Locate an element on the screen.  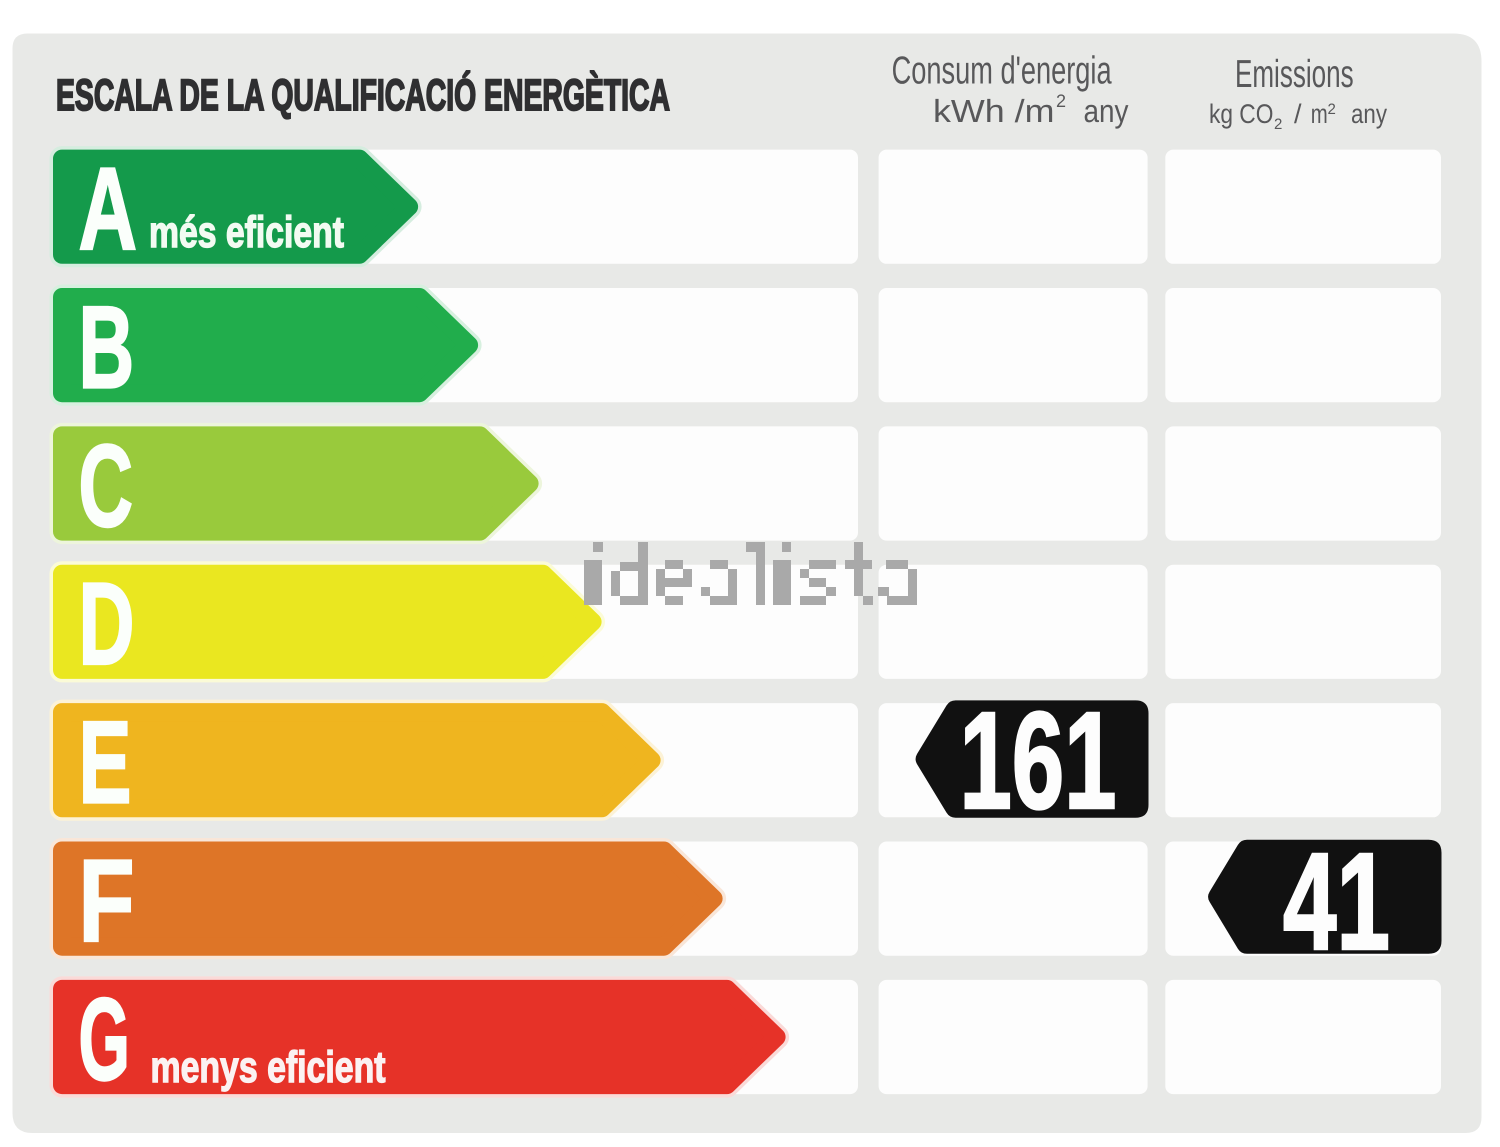
svg-text: 41 is located at coordinates (1336, 902).